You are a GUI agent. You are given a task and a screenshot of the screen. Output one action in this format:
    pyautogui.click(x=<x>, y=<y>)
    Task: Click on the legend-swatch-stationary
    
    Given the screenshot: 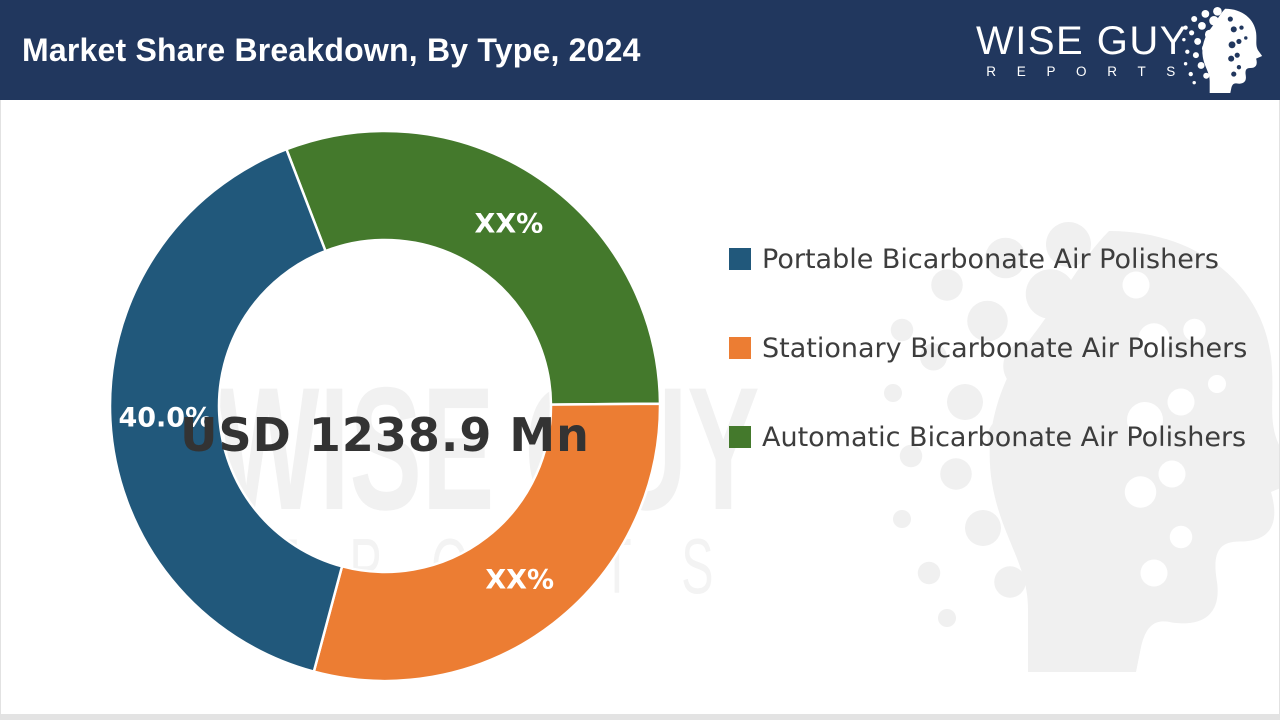 What is the action you would take?
    pyautogui.click(x=740, y=348)
    